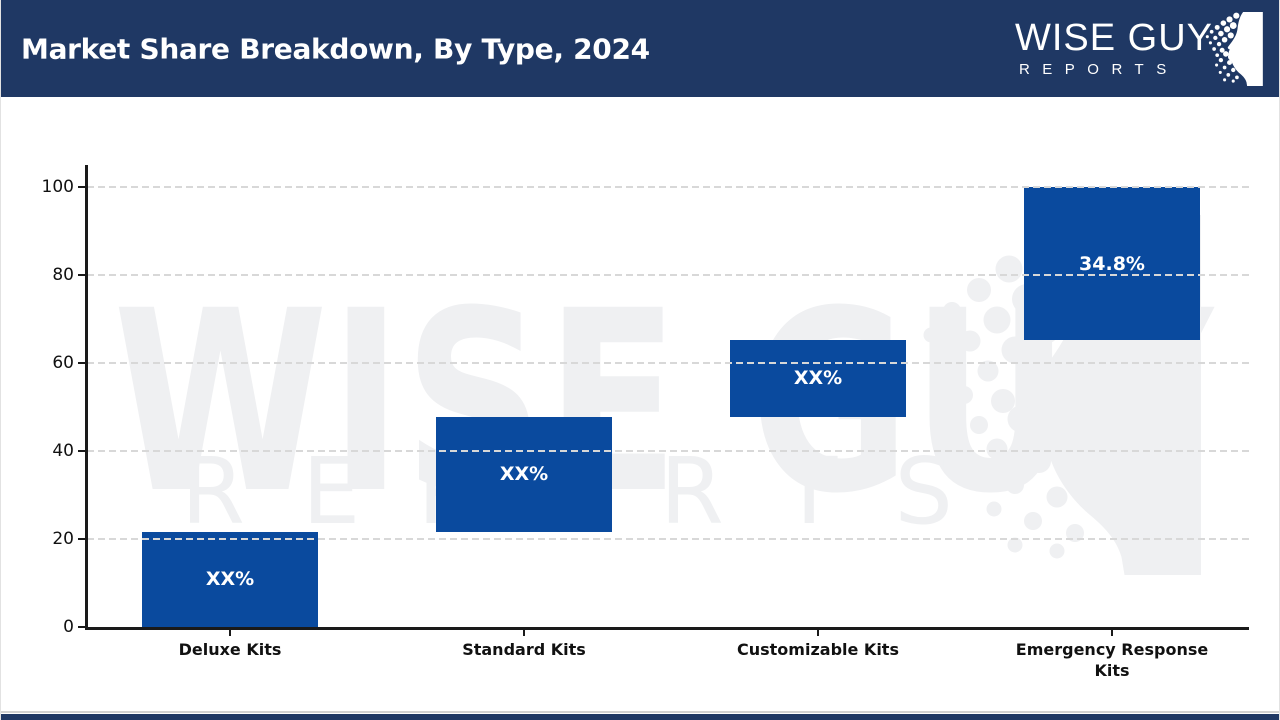 This screenshot has width=1280, height=720. What do you see at coordinates (63, 539) in the screenshot?
I see `y-tick-label-20: 20` at bounding box center [63, 539].